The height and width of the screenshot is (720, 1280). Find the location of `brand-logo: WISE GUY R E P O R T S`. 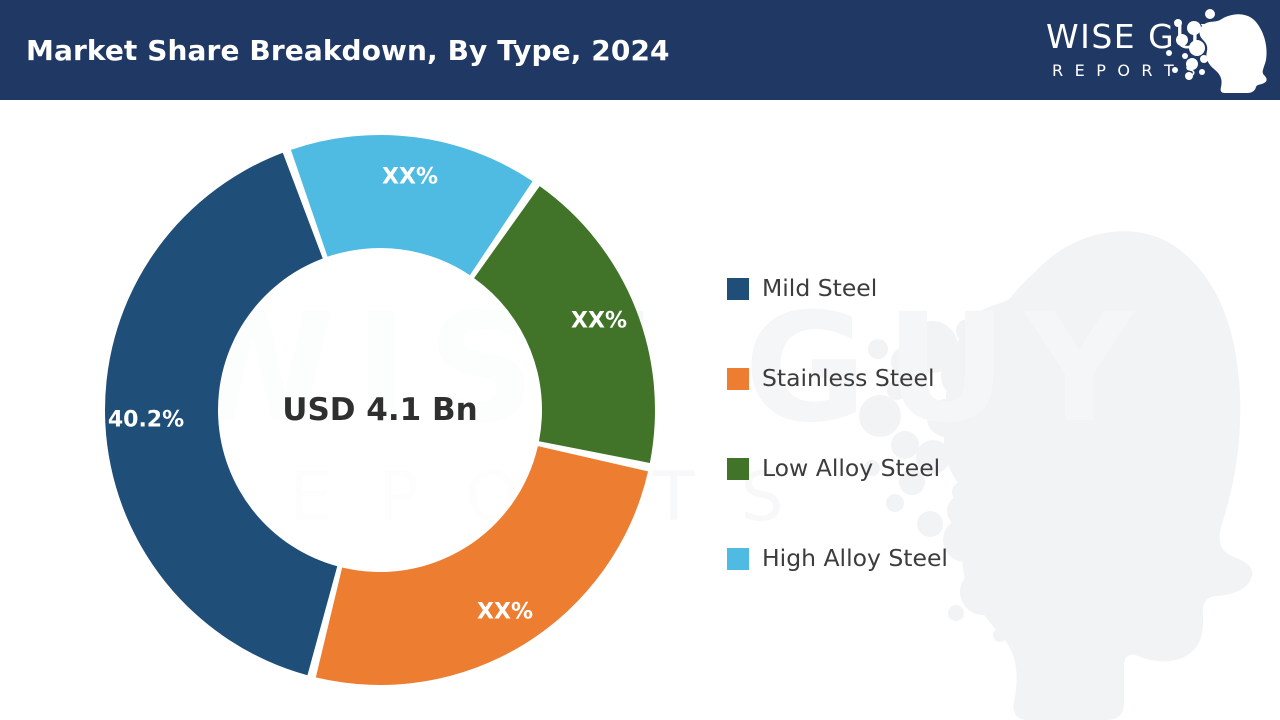

brand-logo: WISE GUY R E P O R T S is located at coordinates (1157, 50).